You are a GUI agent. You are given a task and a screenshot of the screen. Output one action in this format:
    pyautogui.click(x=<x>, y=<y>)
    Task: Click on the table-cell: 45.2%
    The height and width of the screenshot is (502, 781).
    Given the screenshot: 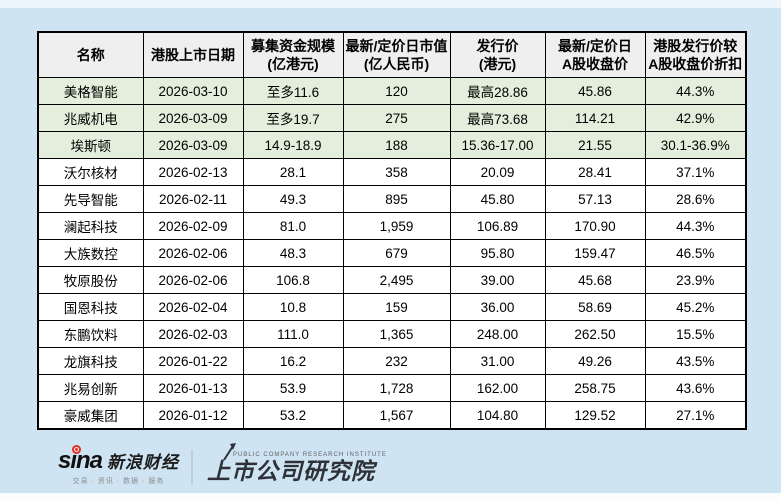 What is the action you would take?
    pyautogui.click(x=695, y=307)
    